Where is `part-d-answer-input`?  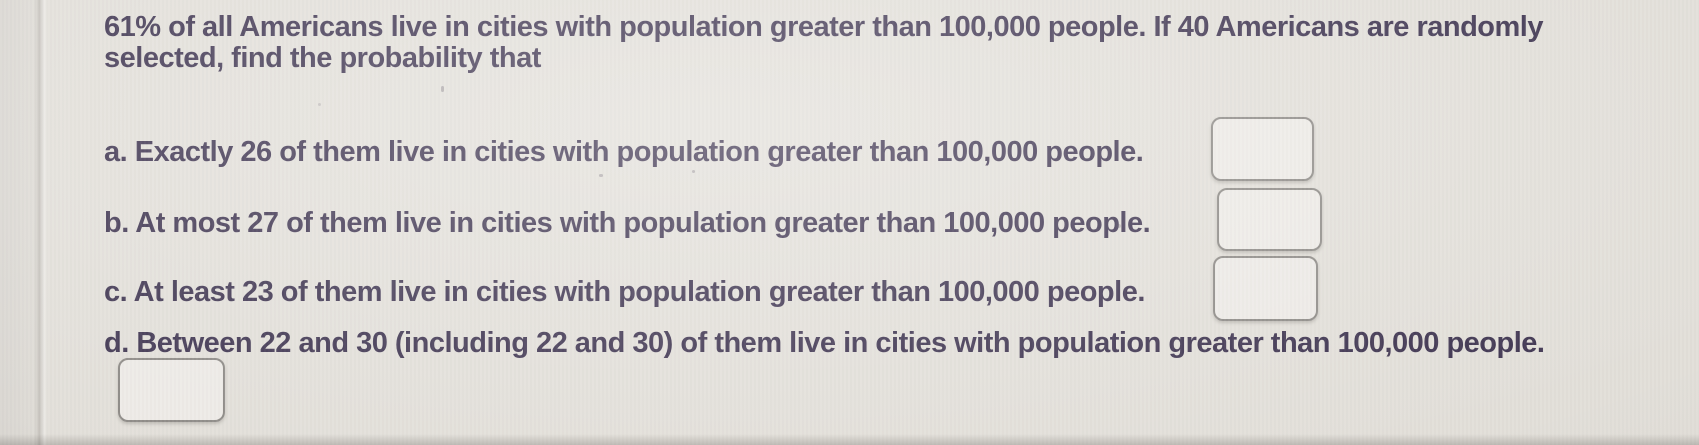
part-d-answer-input is located at coordinates (171, 390).